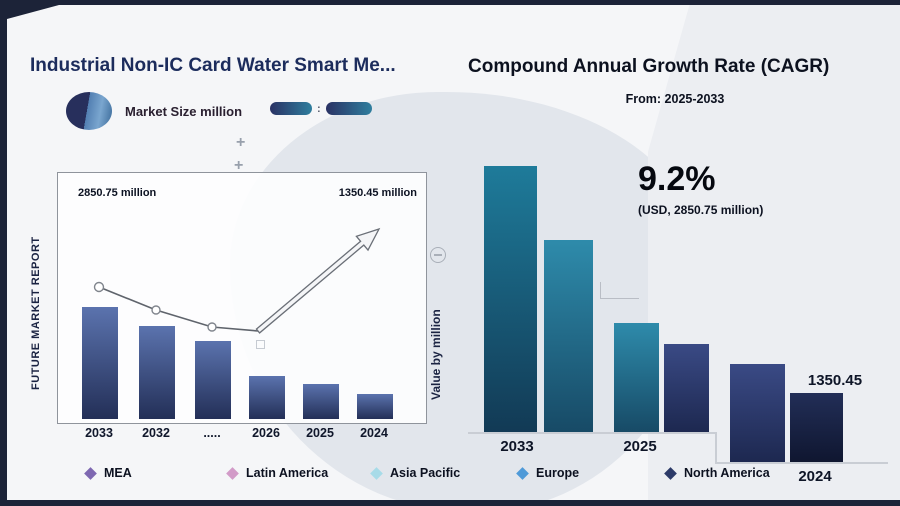  Describe the element at coordinates (649, 66) in the screenshot. I see `right-chart-title: Compound Annual Growth Rate (CAGR)` at that location.